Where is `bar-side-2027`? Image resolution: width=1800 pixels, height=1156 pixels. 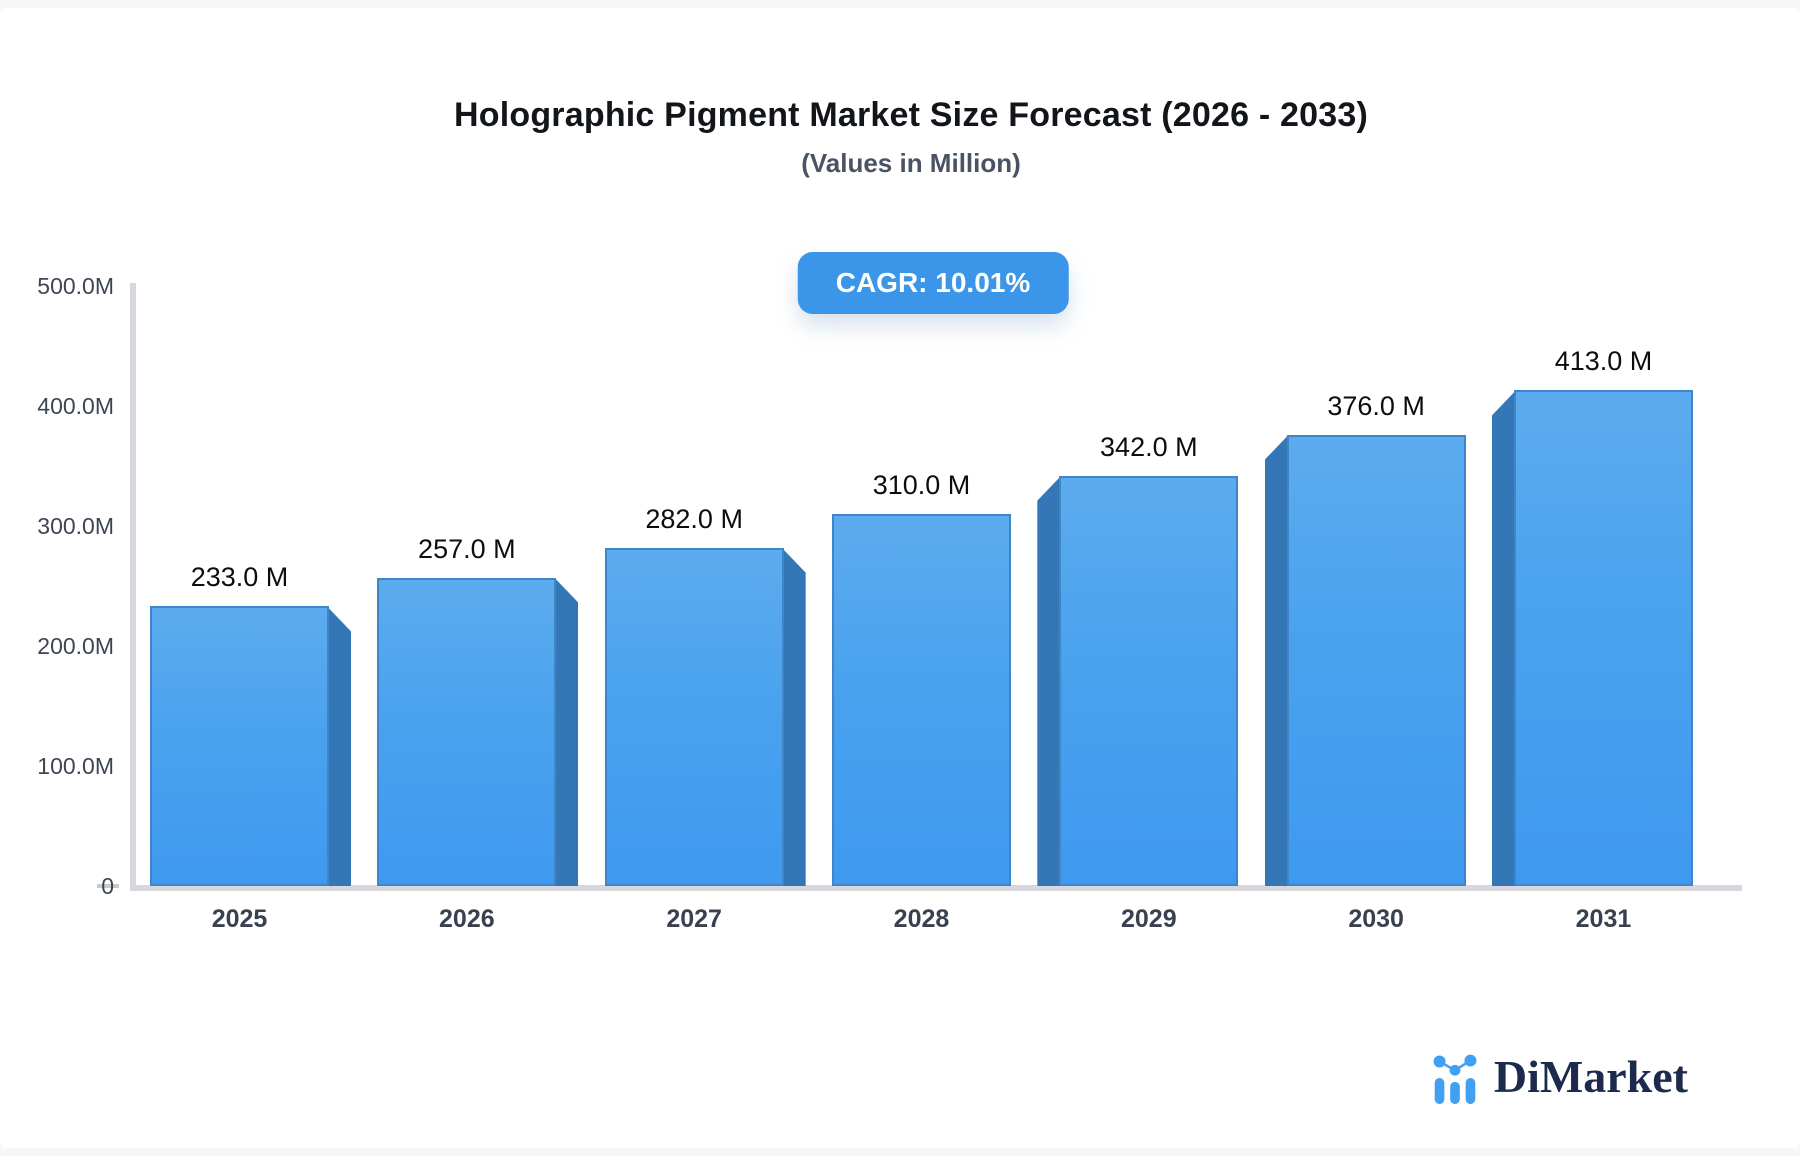
bar-side-2027 is located at coordinates (793, 716).